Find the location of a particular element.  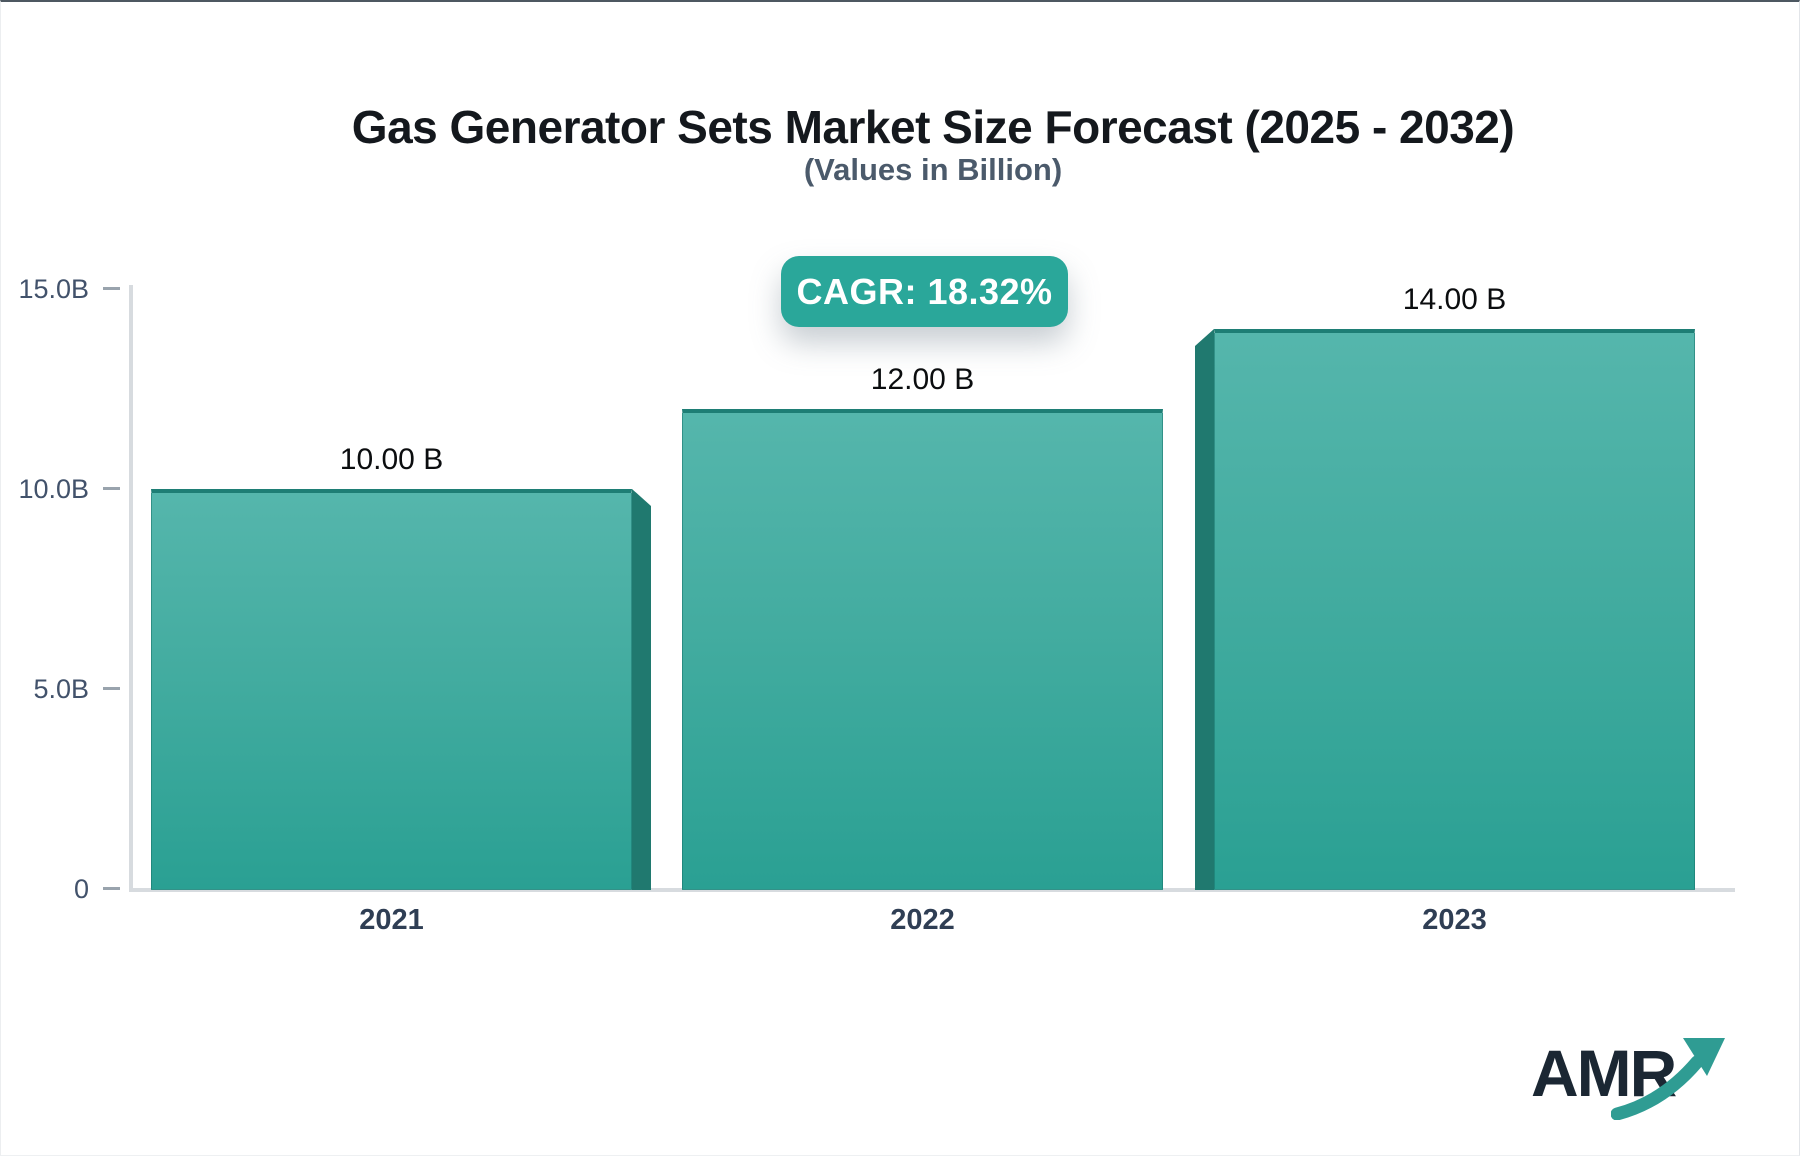

cagr-badge-label: CAGR: 18.32% is located at coordinates (924, 291).